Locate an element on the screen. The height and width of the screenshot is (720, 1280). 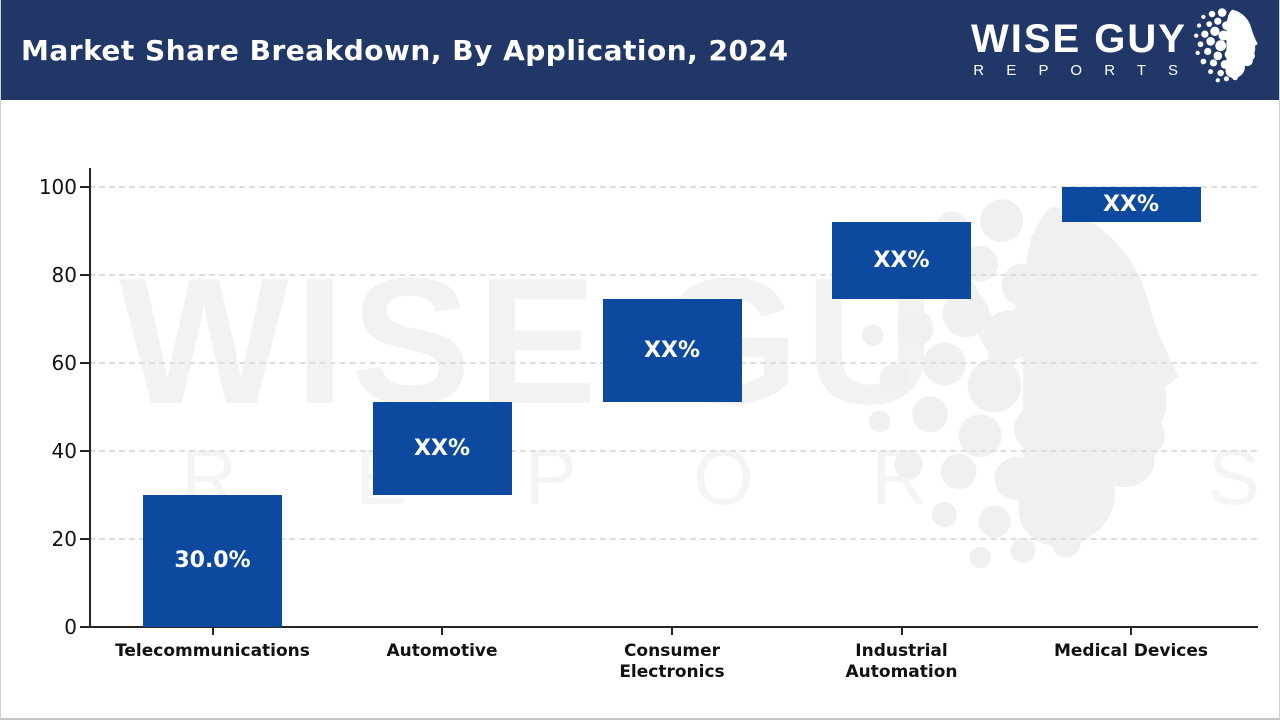
logo-subtitle: R E P O R T S is located at coordinates (1080, 70).